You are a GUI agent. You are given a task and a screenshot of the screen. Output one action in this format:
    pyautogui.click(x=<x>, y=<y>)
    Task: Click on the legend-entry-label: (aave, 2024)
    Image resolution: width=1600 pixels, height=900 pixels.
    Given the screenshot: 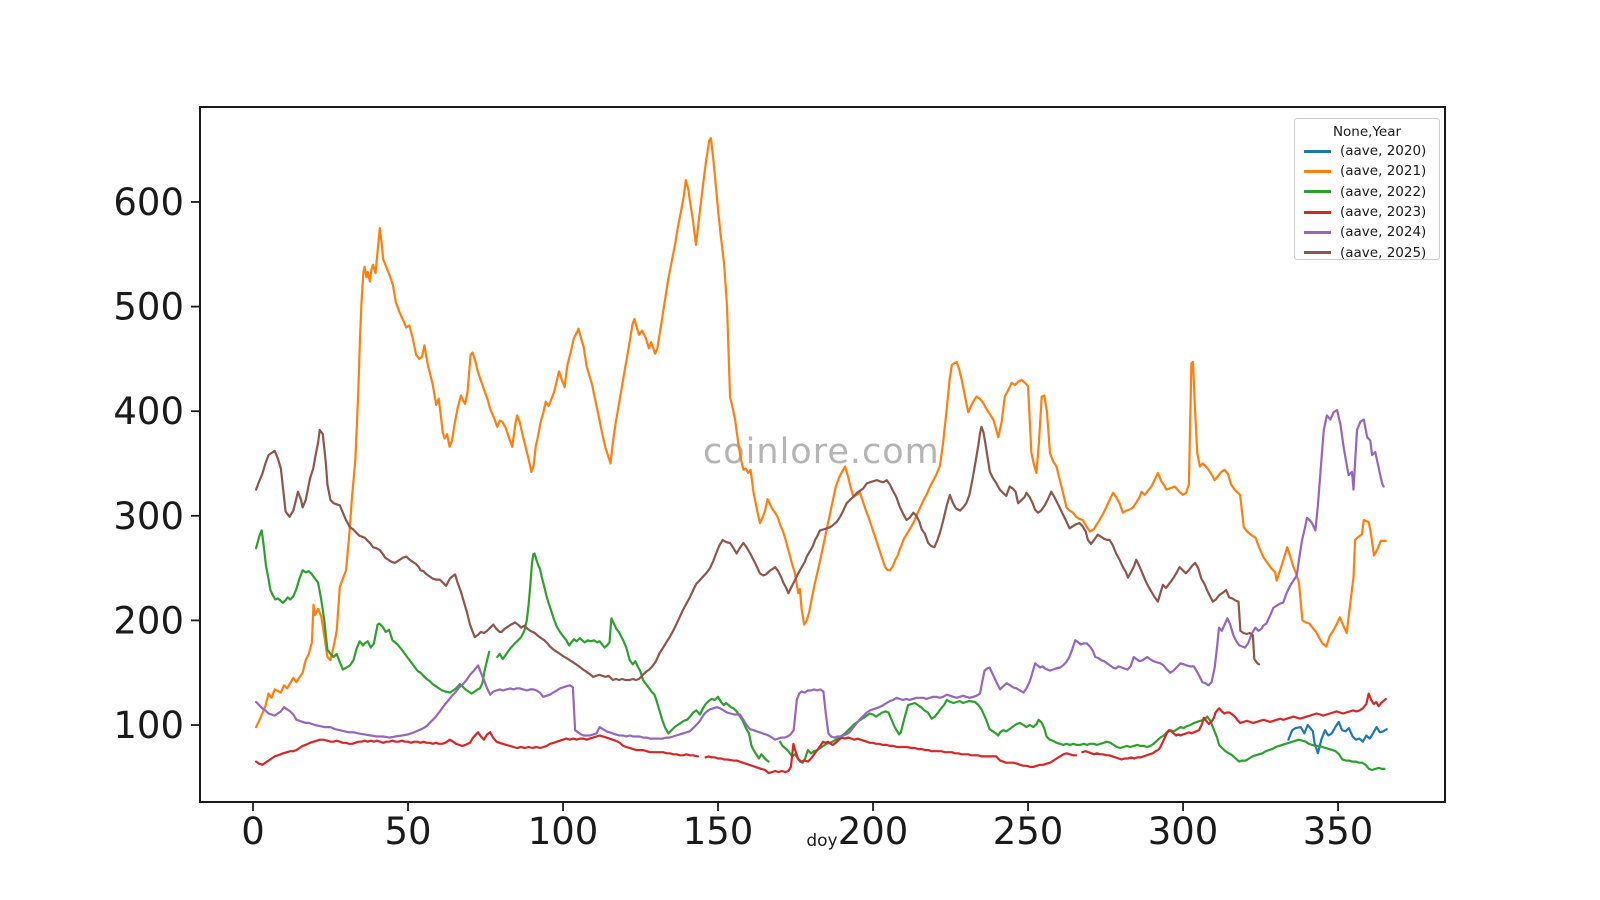 What is the action you would take?
    pyautogui.click(x=1383, y=232)
    